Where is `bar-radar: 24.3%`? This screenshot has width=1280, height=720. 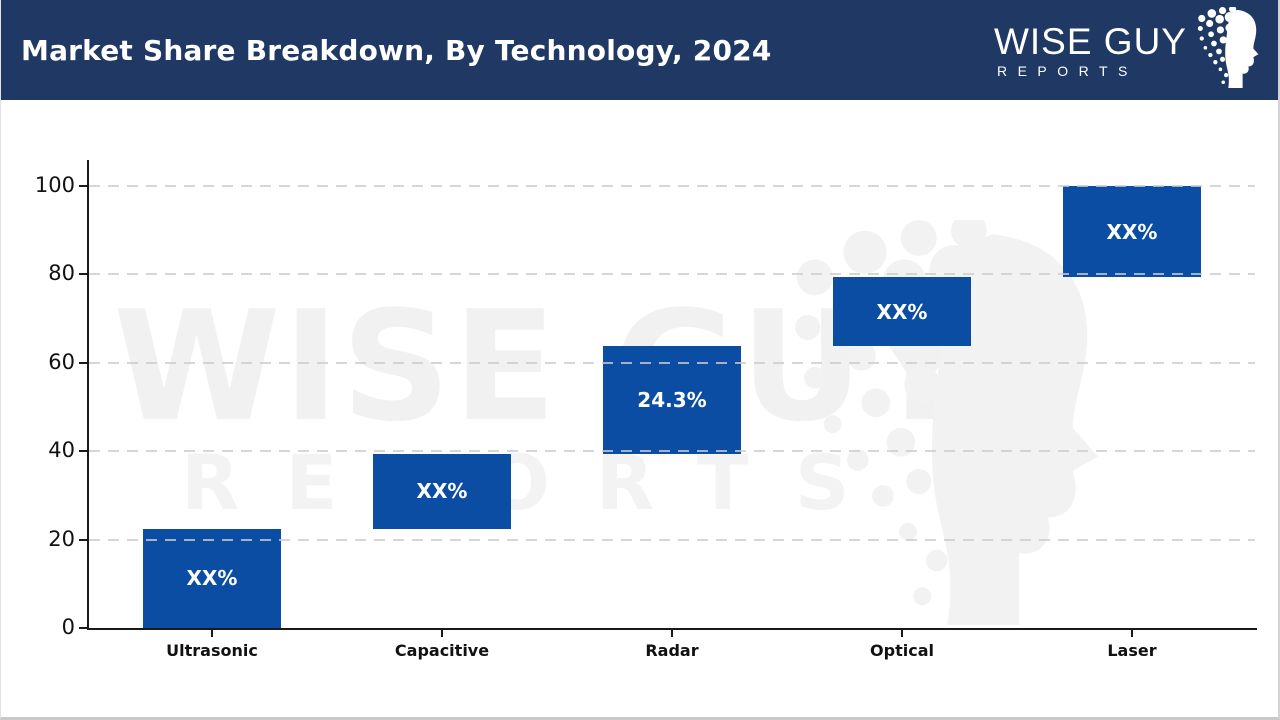 bar-radar: 24.3% is located at coordinates (672, 400).